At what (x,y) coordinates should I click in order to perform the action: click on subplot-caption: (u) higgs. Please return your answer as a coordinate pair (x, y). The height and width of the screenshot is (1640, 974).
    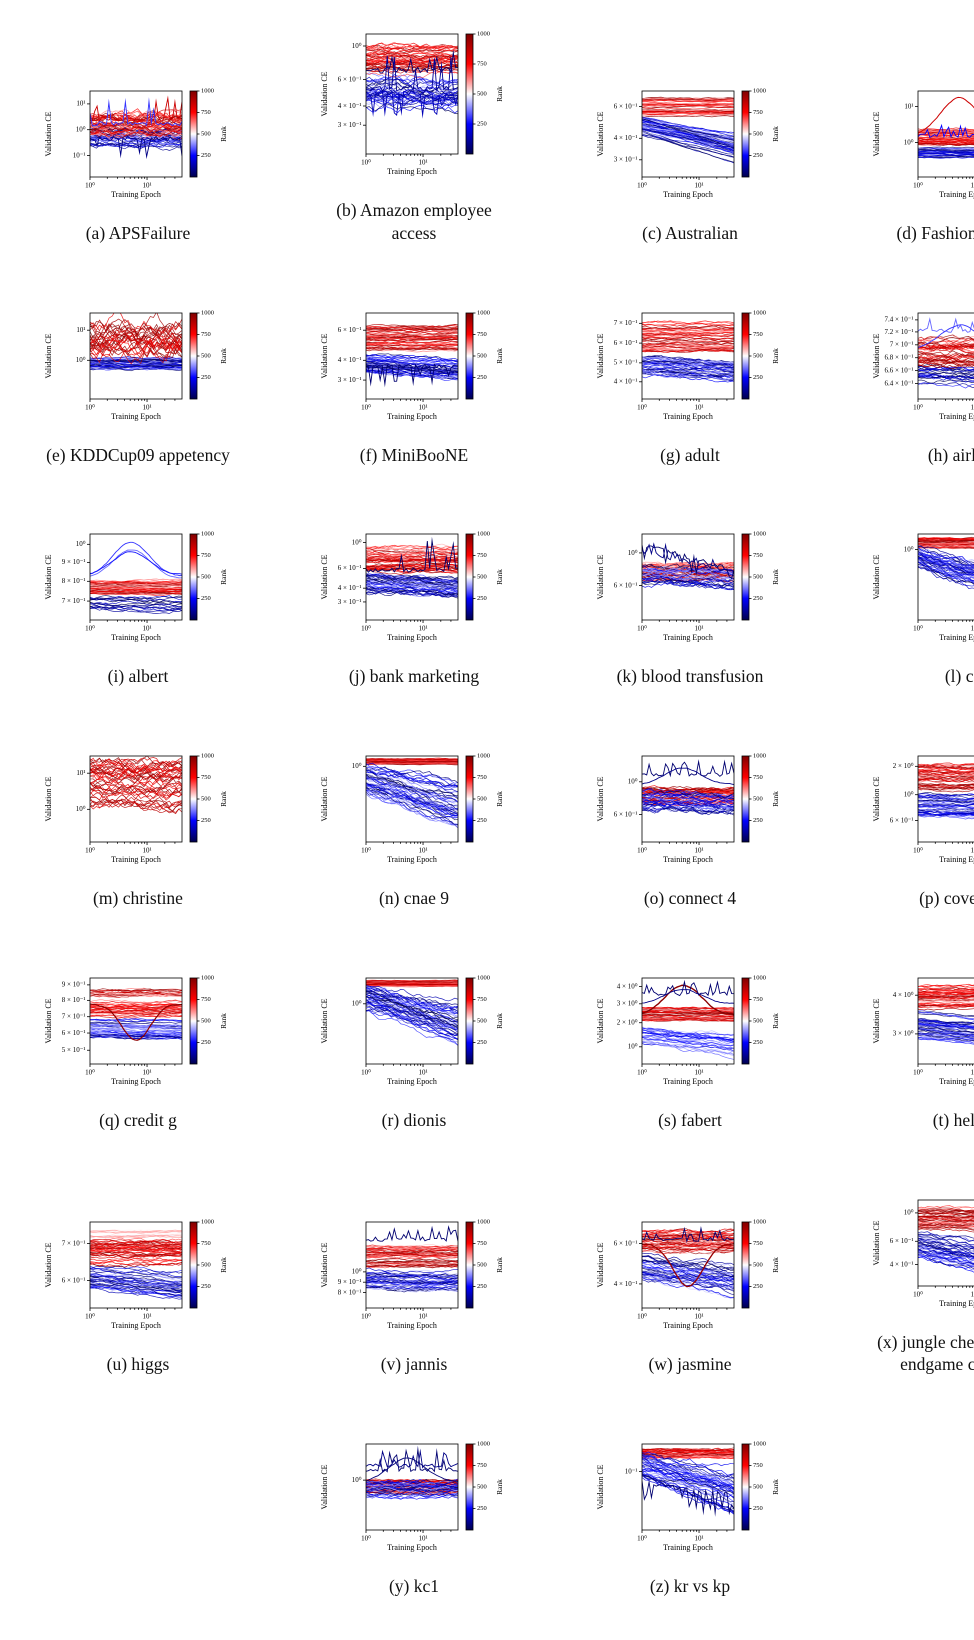
    Looking at the image, I should click on (138, 1364).